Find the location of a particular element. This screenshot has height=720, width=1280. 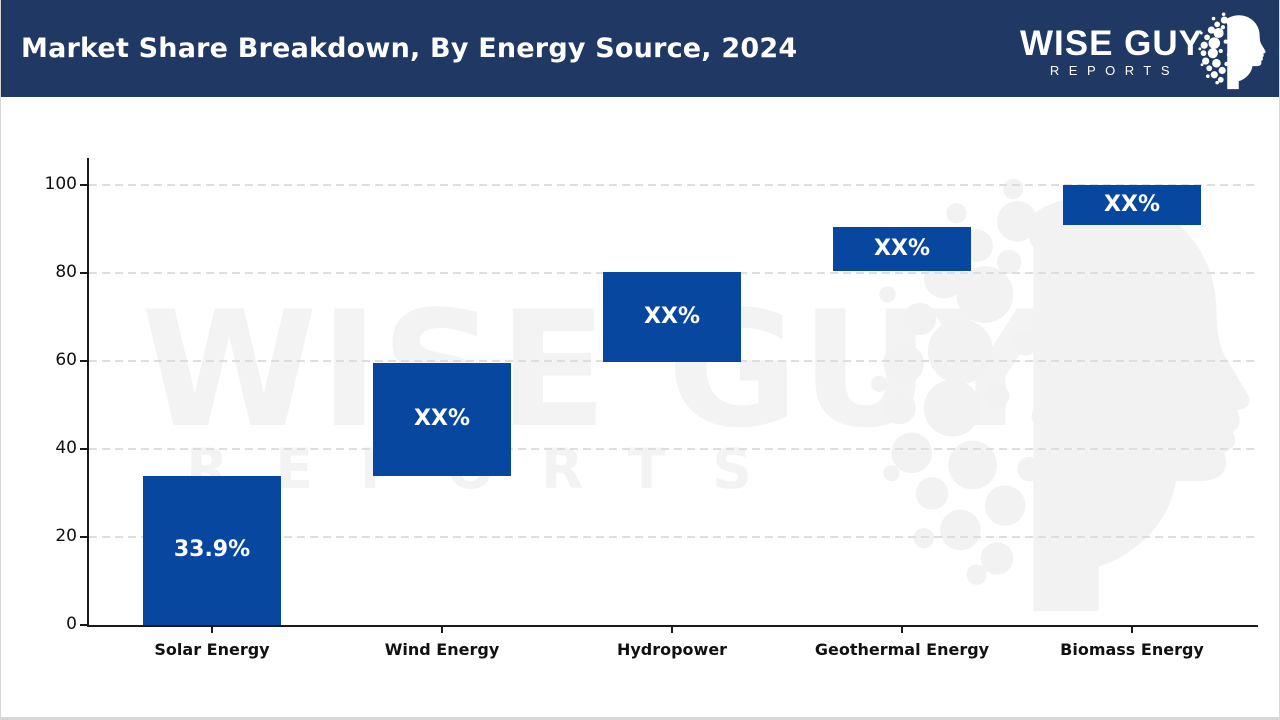

bar-biomass-energy is located at coordinates (1132, 205).